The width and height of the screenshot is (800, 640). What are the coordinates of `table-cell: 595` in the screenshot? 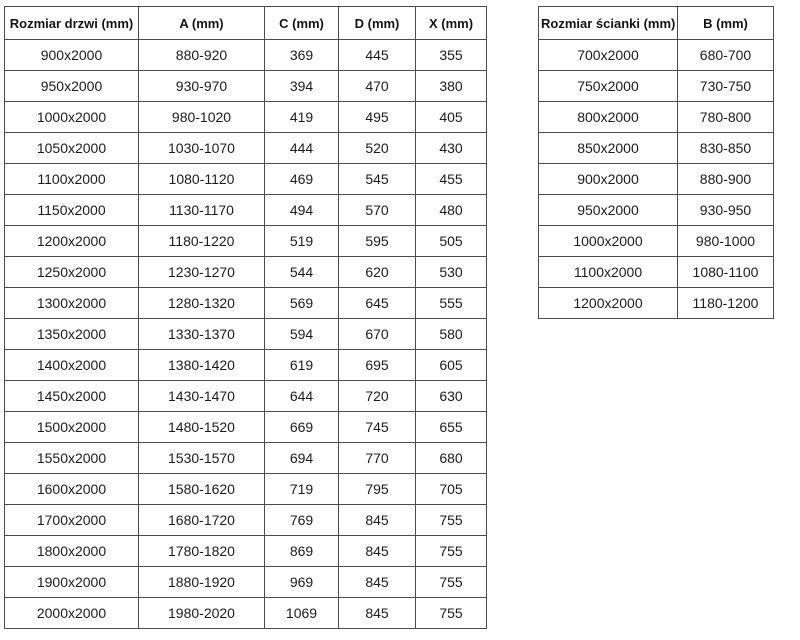 It's located at (377, 241).